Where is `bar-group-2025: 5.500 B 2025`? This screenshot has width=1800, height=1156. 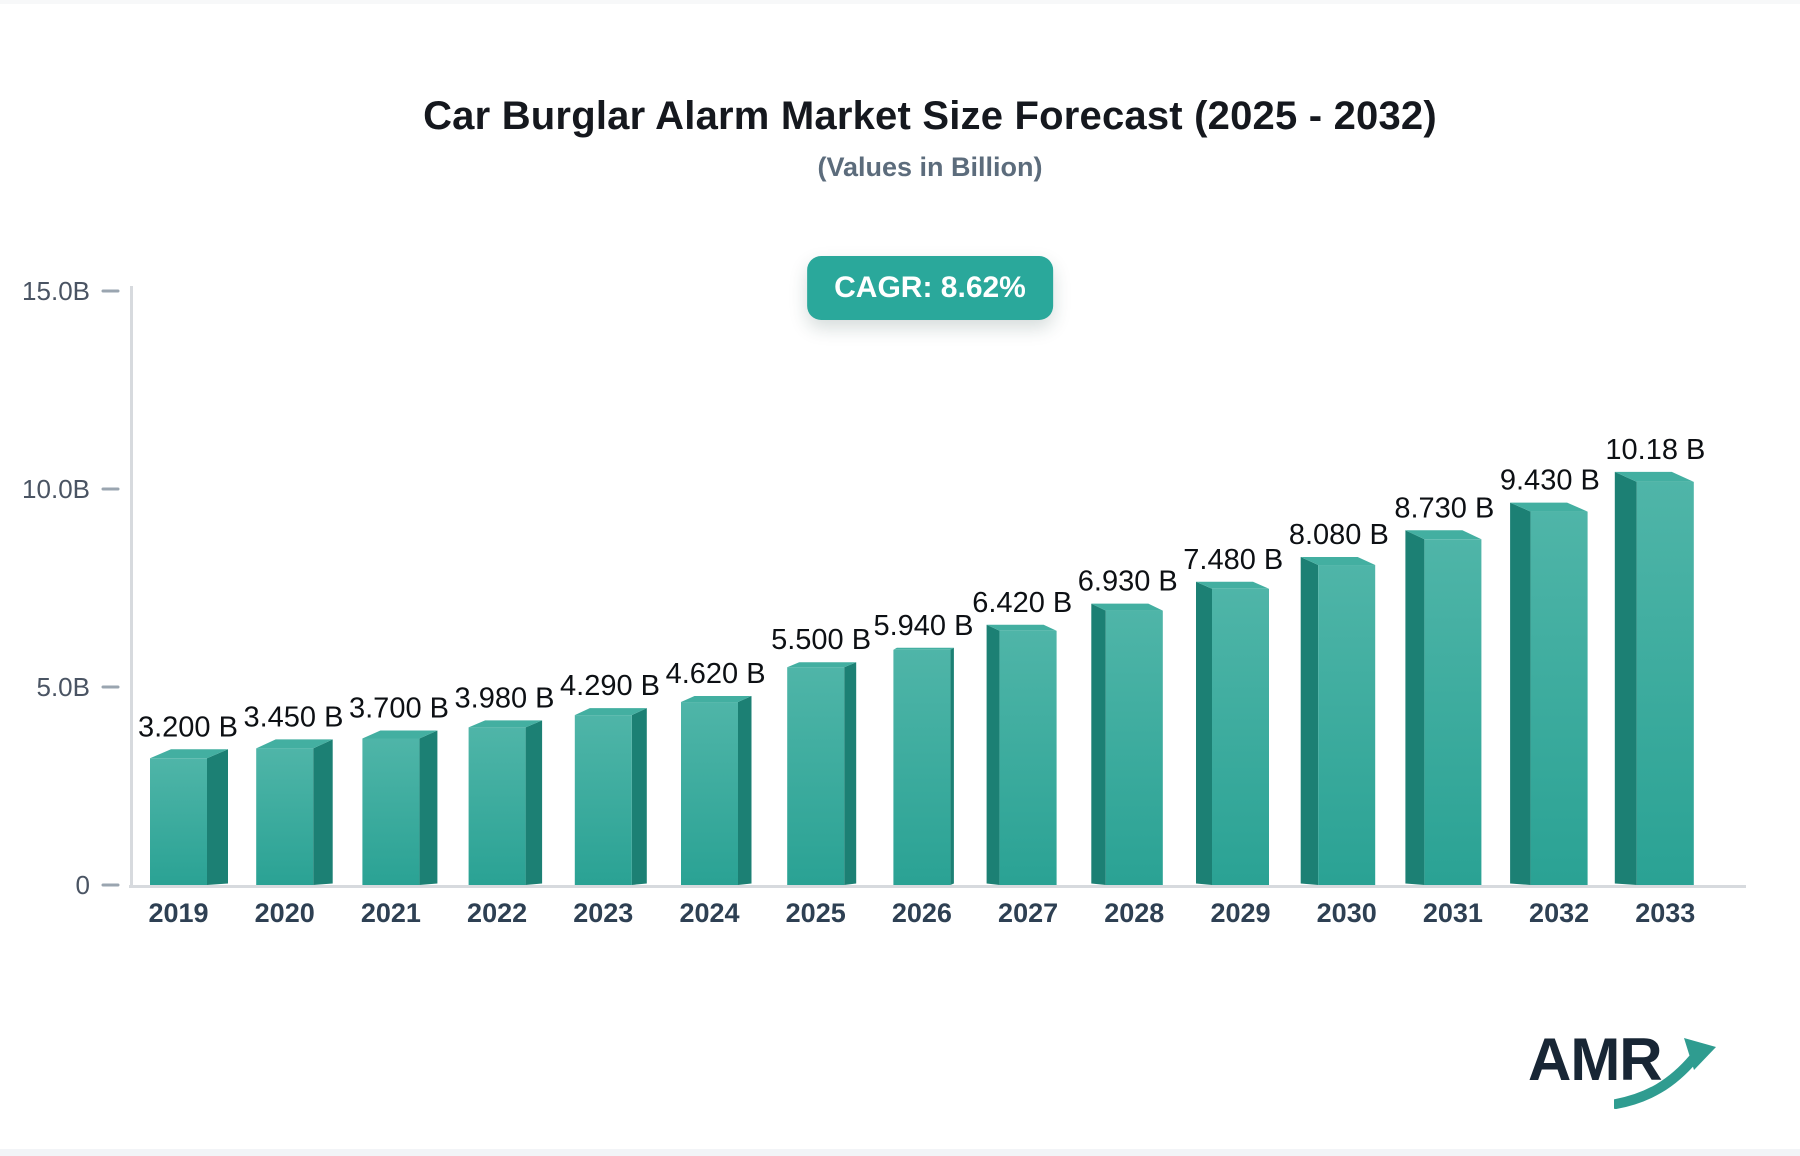
bar-group-2025: 5.500 B 2025 is located at coordinates (821, 776).